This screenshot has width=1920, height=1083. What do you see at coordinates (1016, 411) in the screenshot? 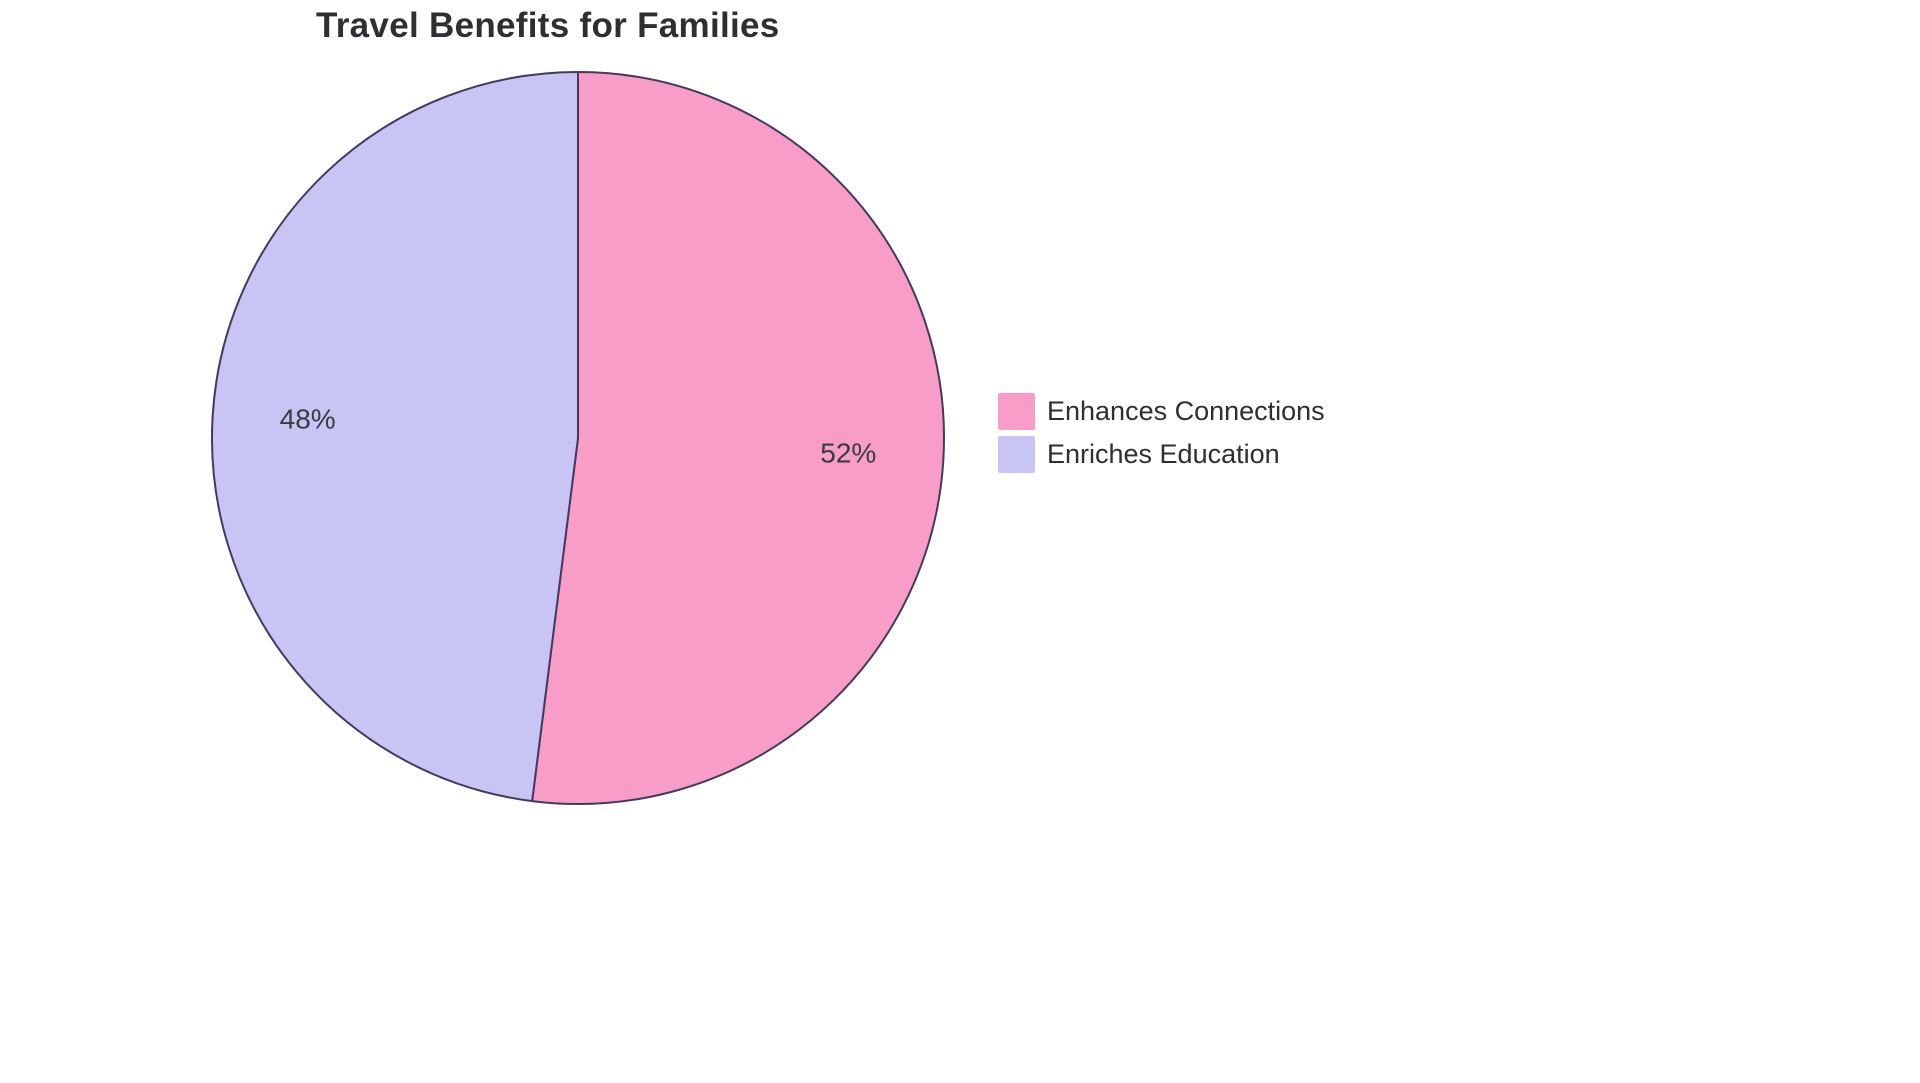
I see `legend-swatch-enhances-connections` at bounding box center [1016, 411].